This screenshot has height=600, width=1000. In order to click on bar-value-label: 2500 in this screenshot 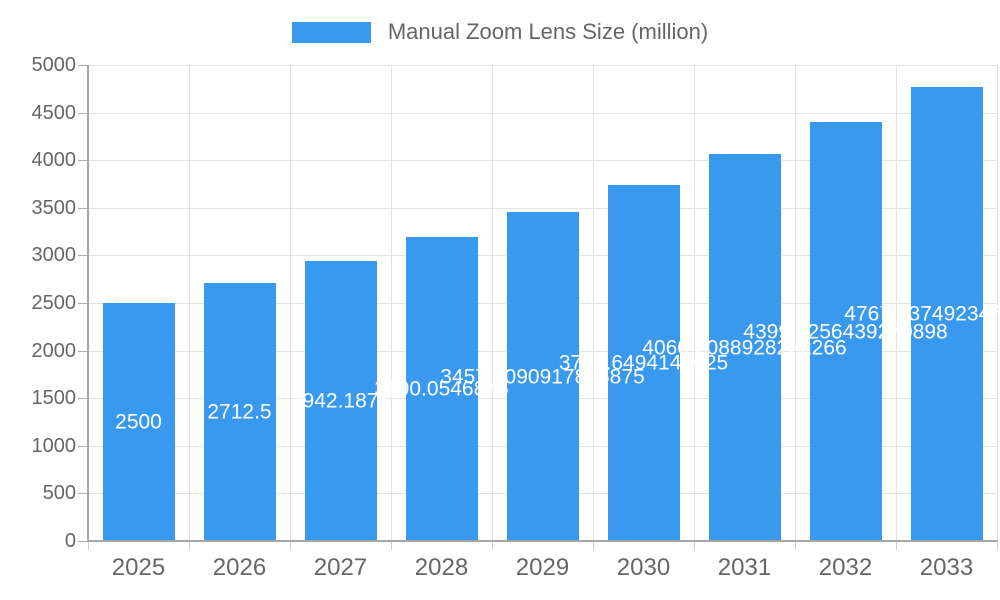, I will do `click(138, 422)`.